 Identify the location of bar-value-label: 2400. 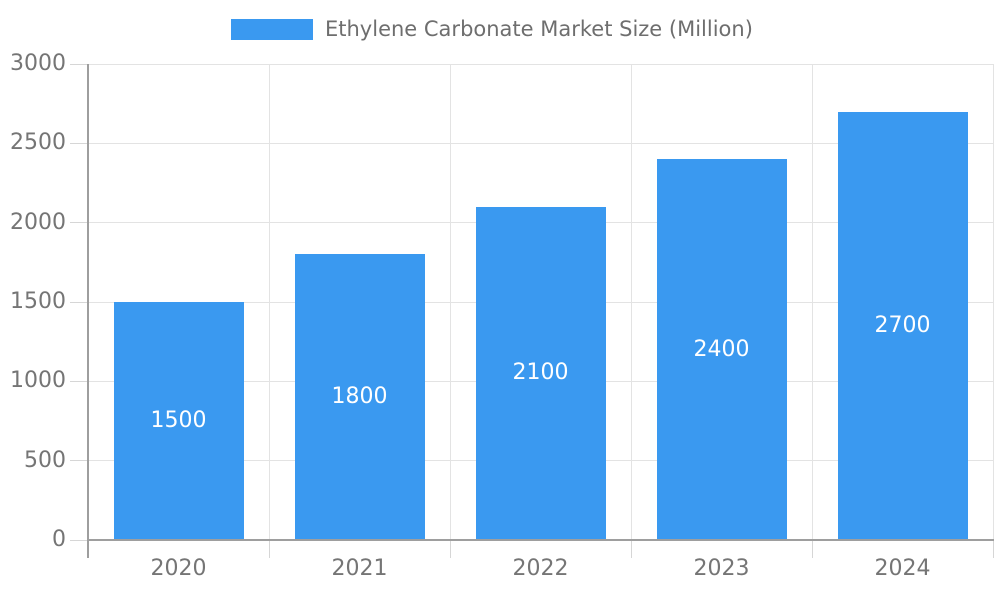
(721, 349).